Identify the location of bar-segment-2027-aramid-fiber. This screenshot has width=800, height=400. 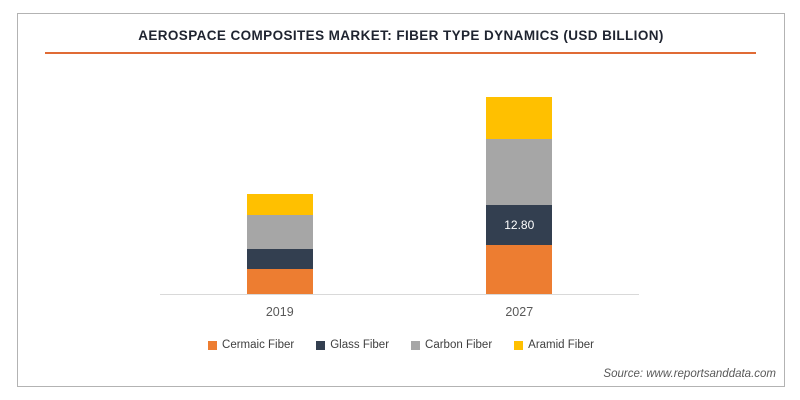
(519, 118).